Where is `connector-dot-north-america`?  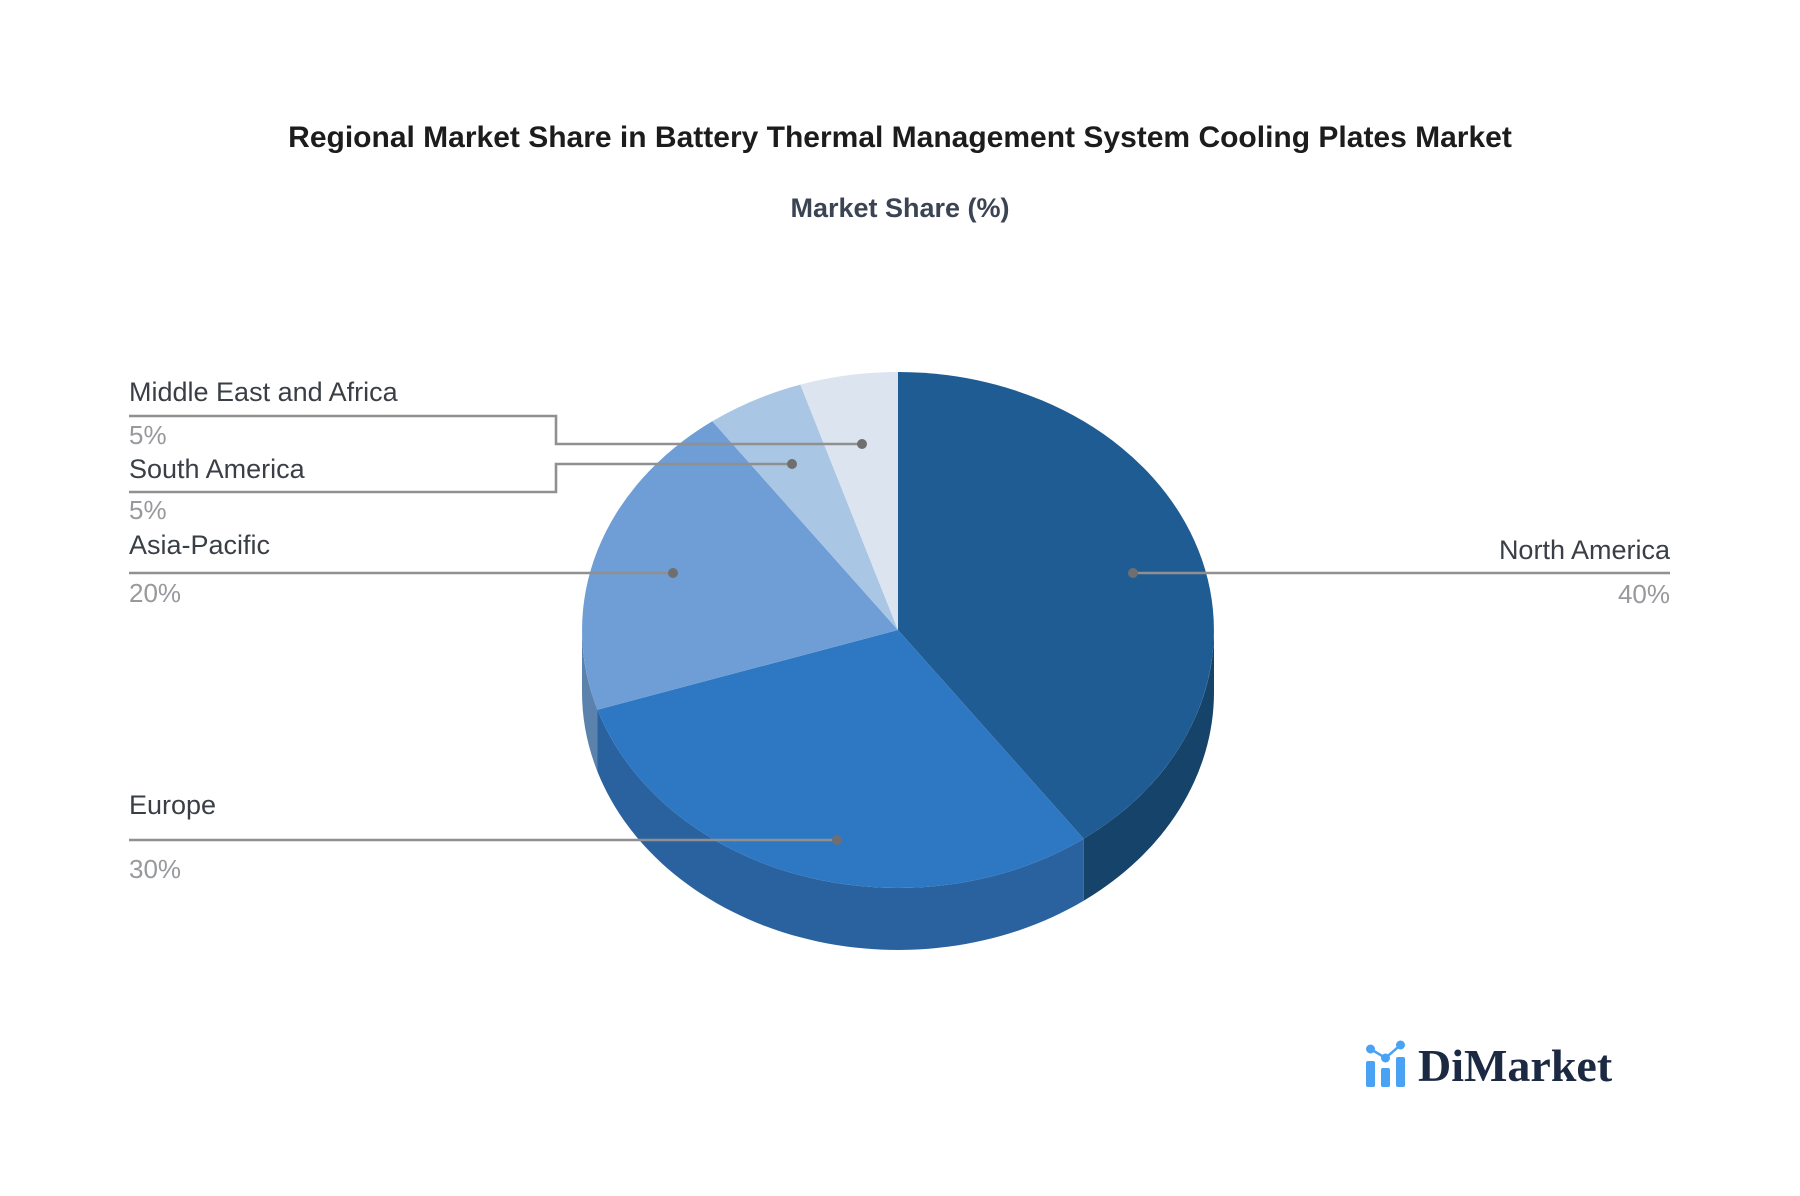
connector-dot-north-america is located at coordinates (1133, 573).